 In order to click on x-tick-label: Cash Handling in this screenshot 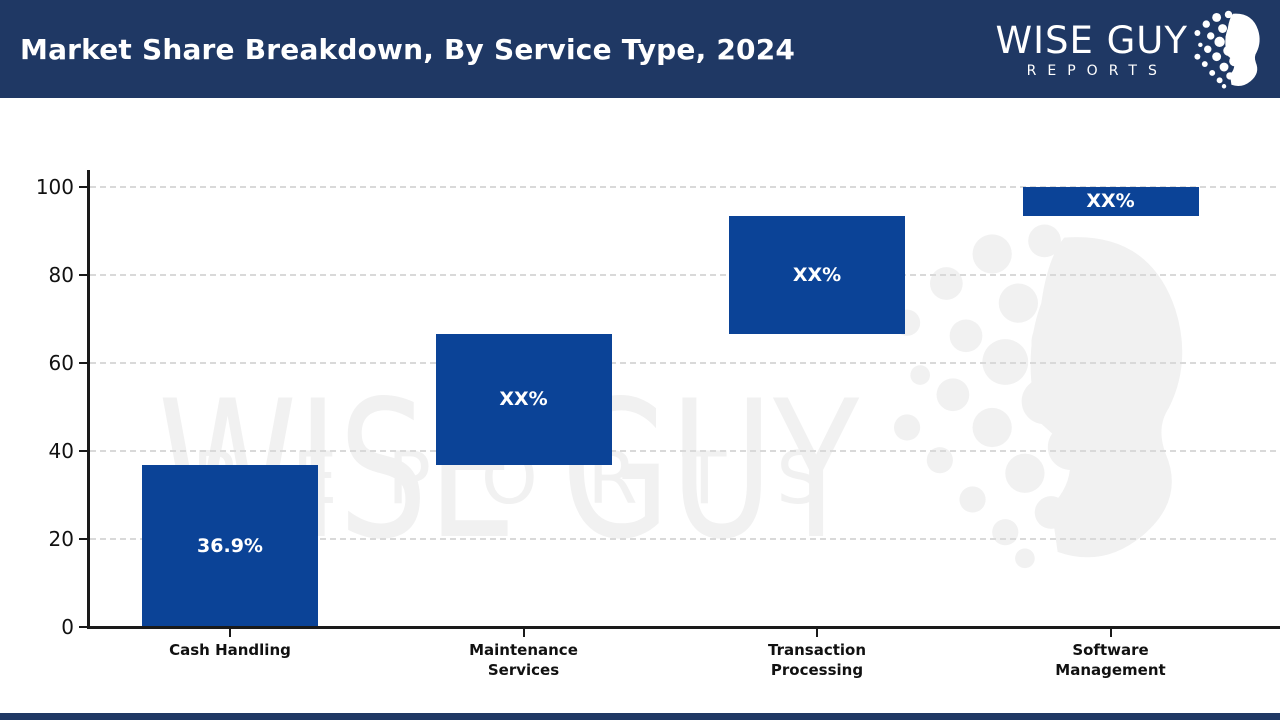, I will do `click(230, 650)`.